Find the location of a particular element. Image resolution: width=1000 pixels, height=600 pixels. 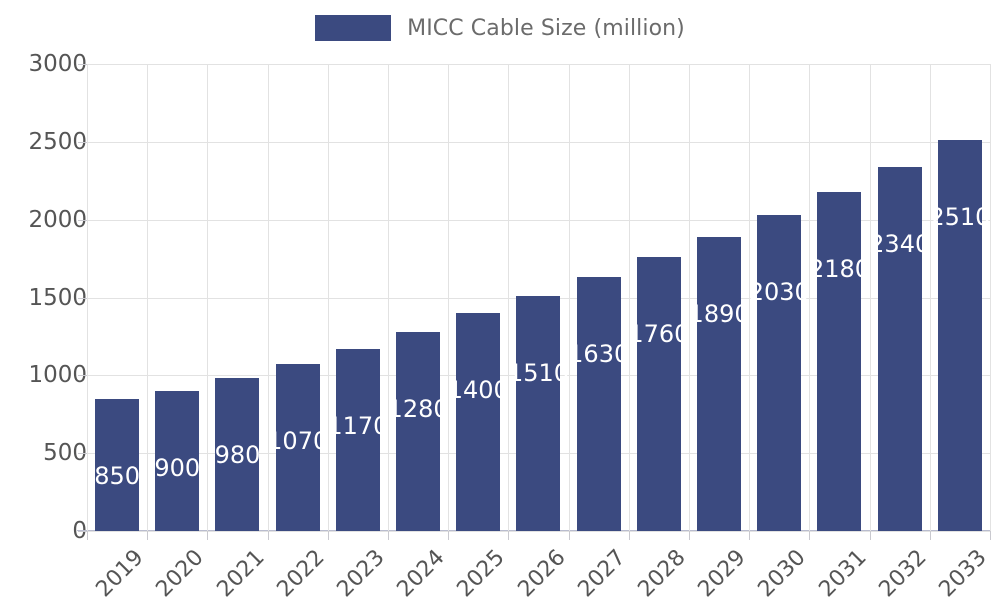

chart-legend: MICC Cable Size (million) is located at coordinates (500, 28).